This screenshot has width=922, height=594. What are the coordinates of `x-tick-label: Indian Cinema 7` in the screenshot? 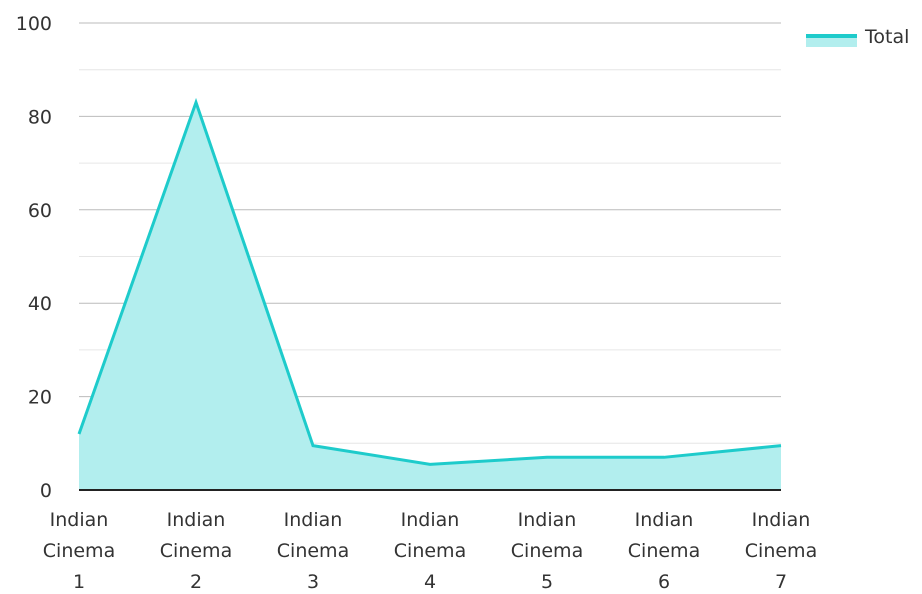 It's located at (781, 551).